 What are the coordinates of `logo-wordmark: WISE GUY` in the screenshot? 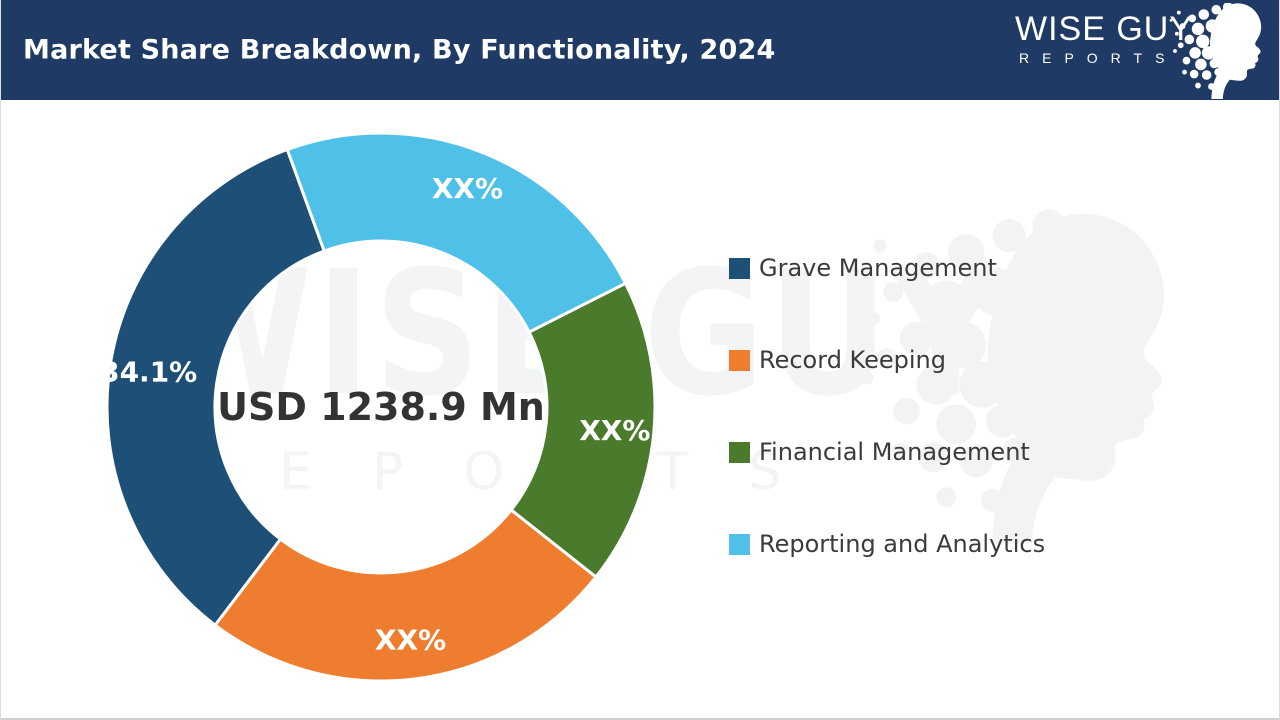 It's located at (1104, 29).